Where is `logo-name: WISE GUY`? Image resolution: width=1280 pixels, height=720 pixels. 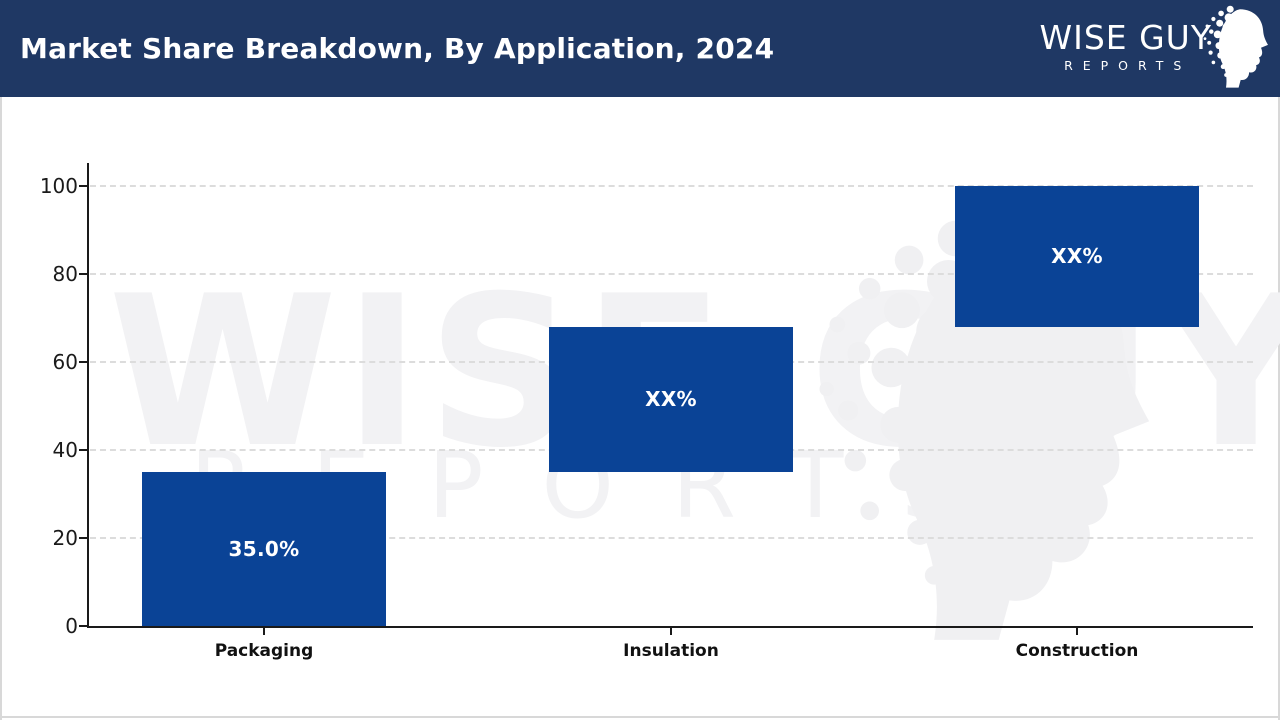 logo-name: WISE GUY is located at coordinates (1125, 38).